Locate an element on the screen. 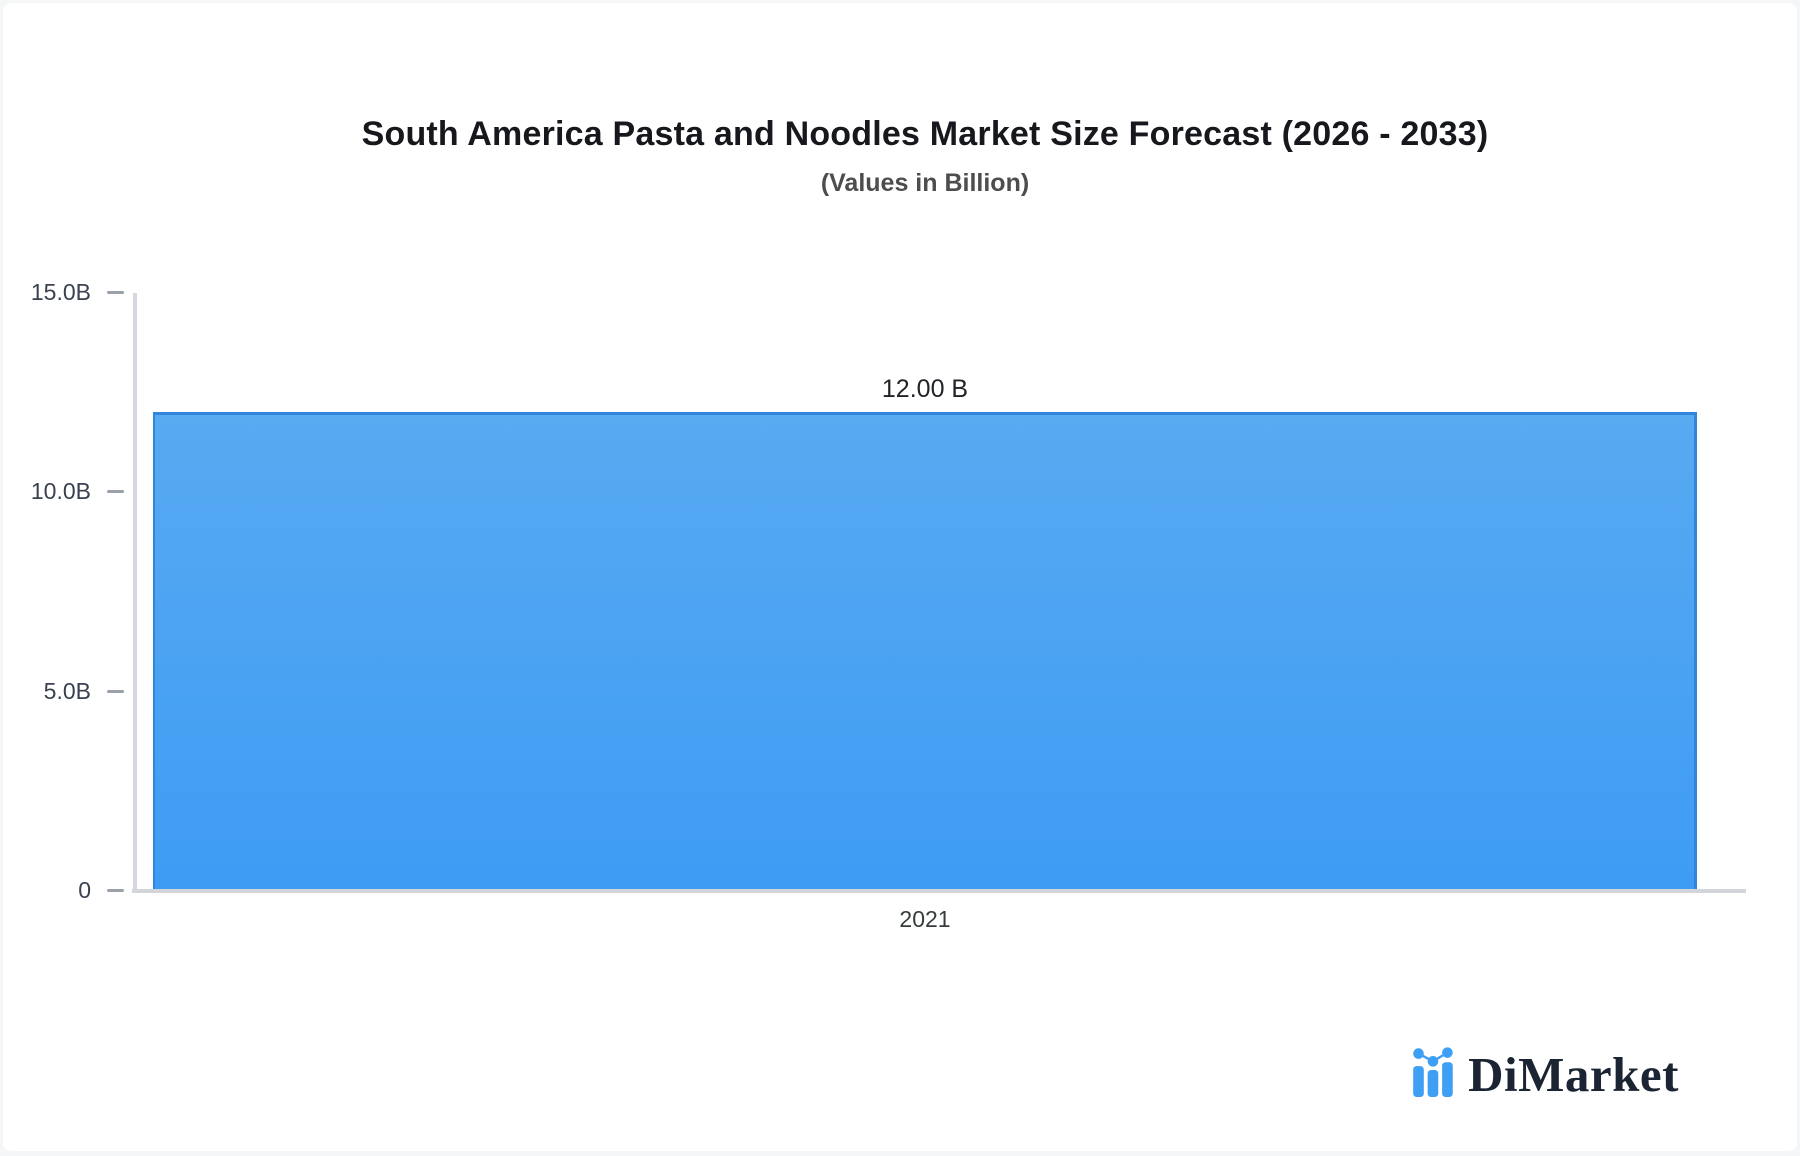  chart-subtitle: (Values in Billion) is located at coordinates (925, 183).